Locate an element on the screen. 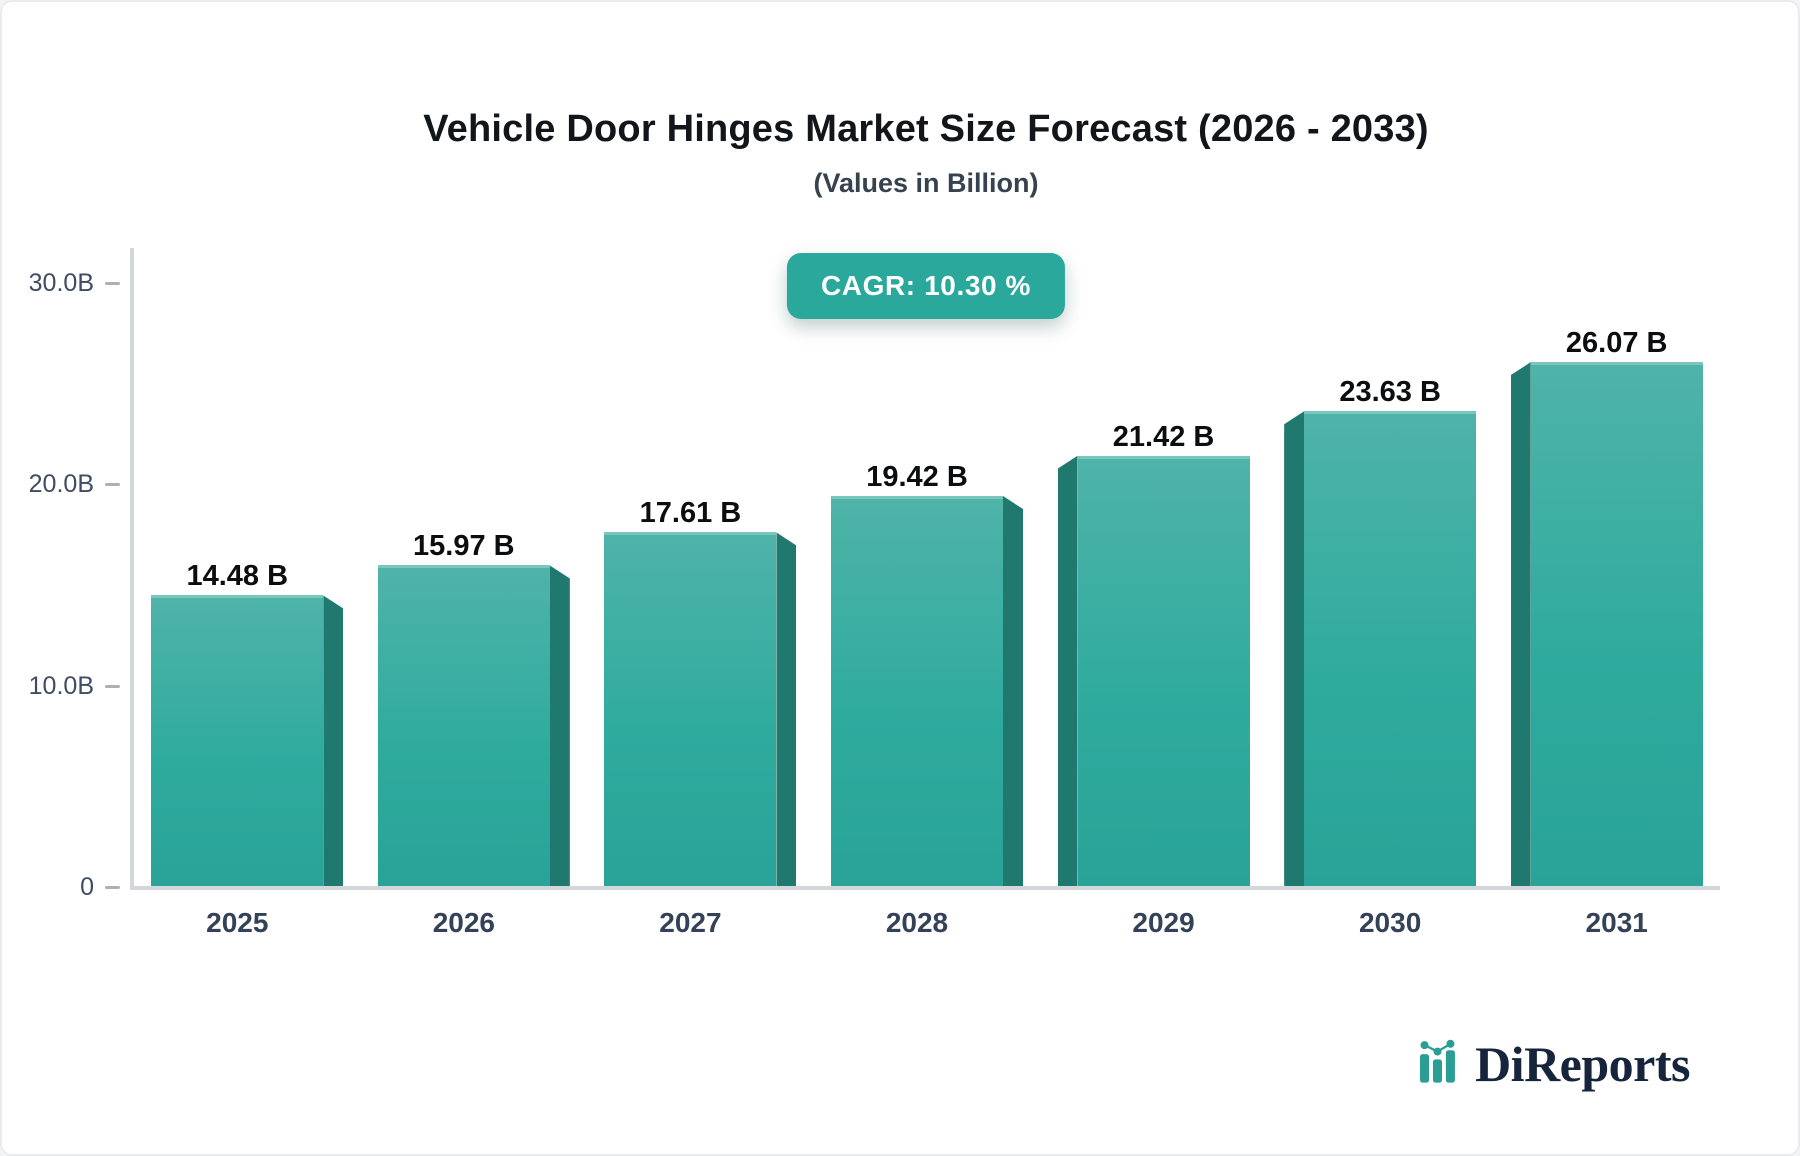  bar-chart-logo-icon is located at coordinates (1438, 1061).